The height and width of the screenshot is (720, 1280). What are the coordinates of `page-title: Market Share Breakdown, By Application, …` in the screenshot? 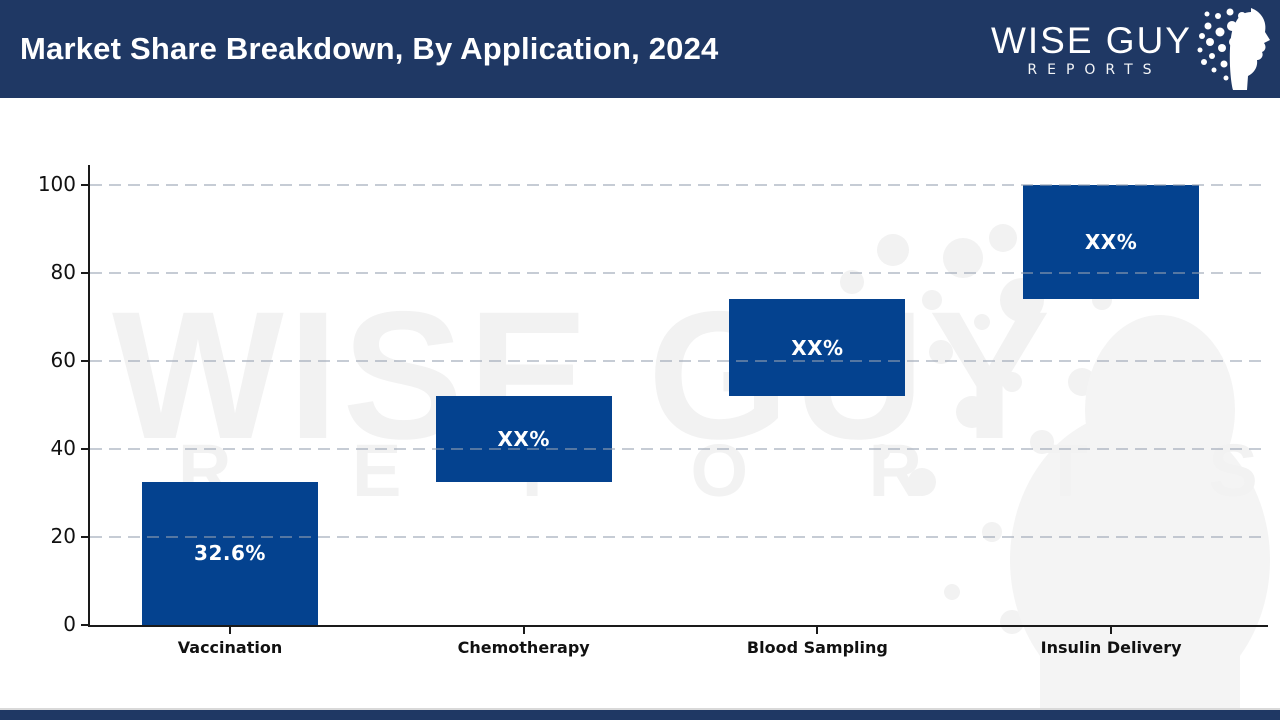 It's located at (369, 48).